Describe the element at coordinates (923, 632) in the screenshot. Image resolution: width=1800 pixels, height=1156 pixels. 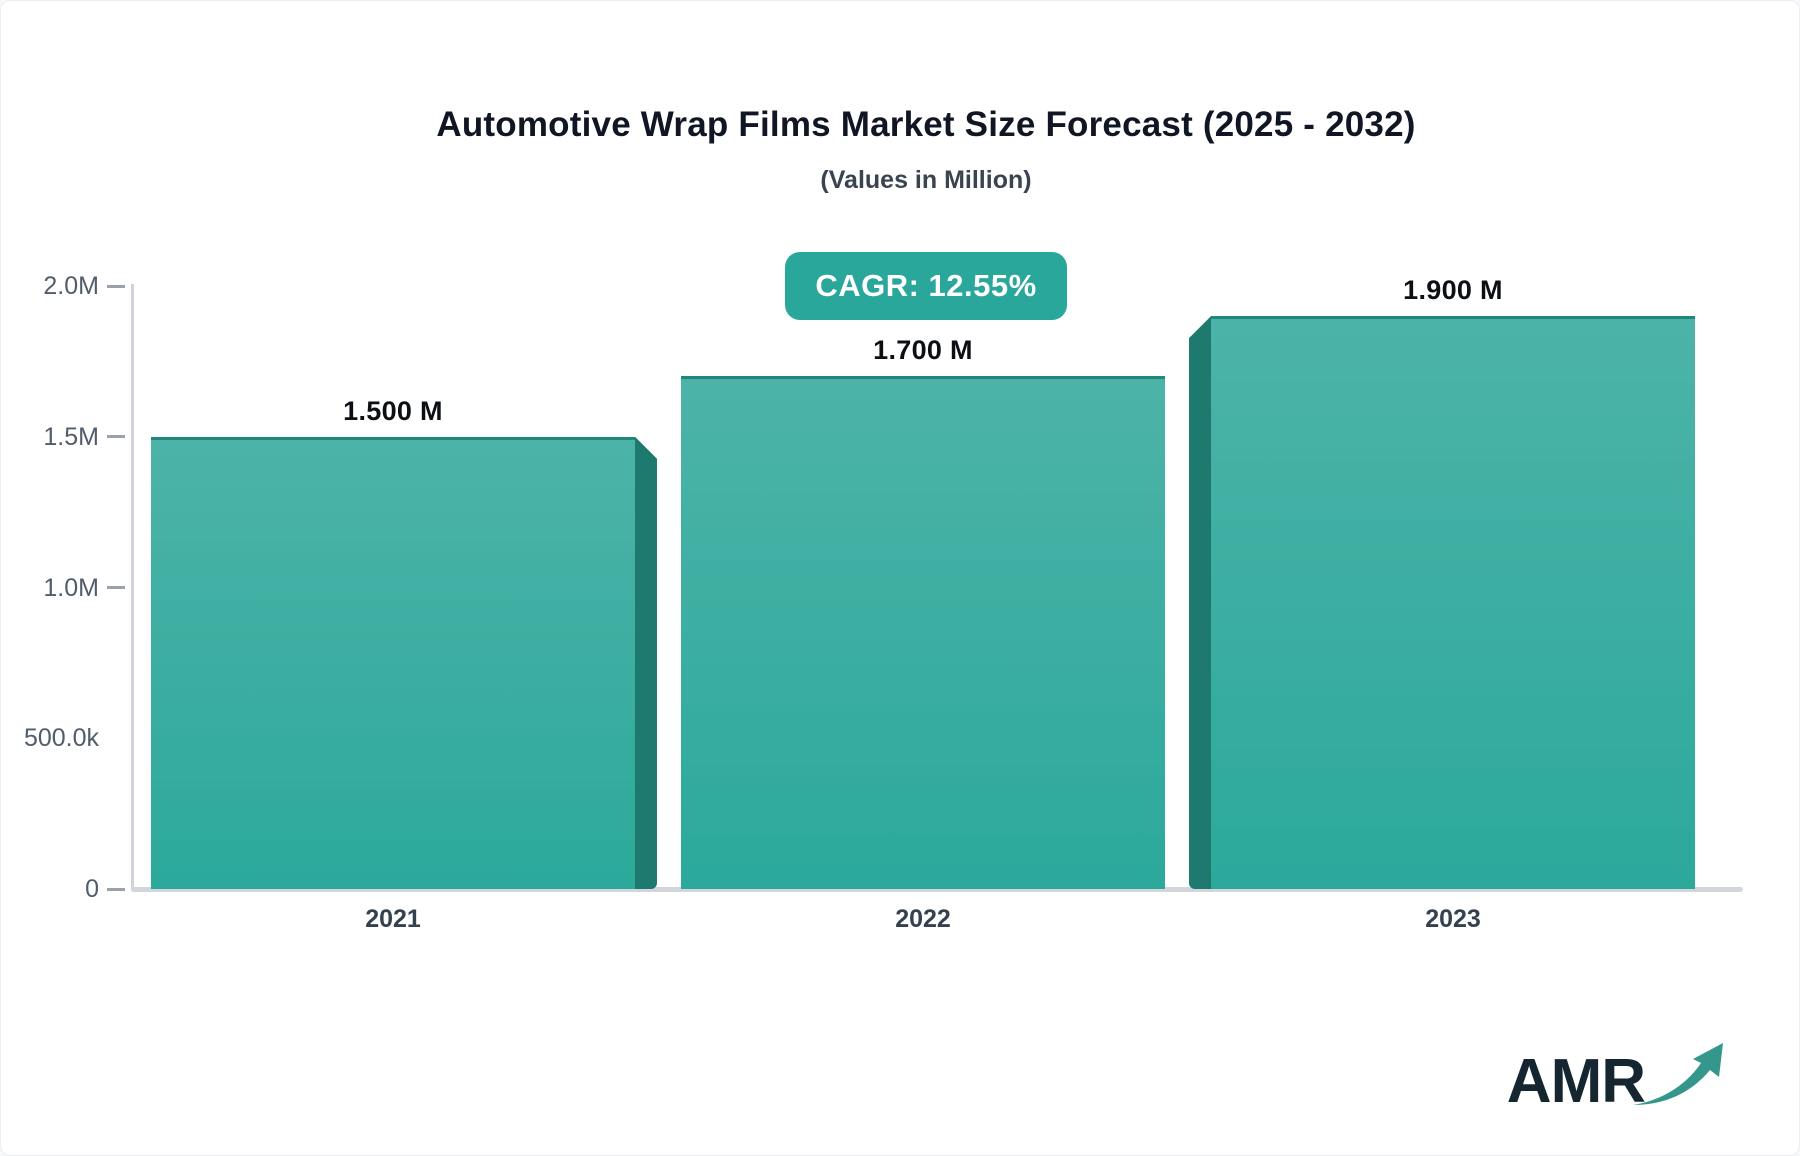
I see `bar-2022` at that location.